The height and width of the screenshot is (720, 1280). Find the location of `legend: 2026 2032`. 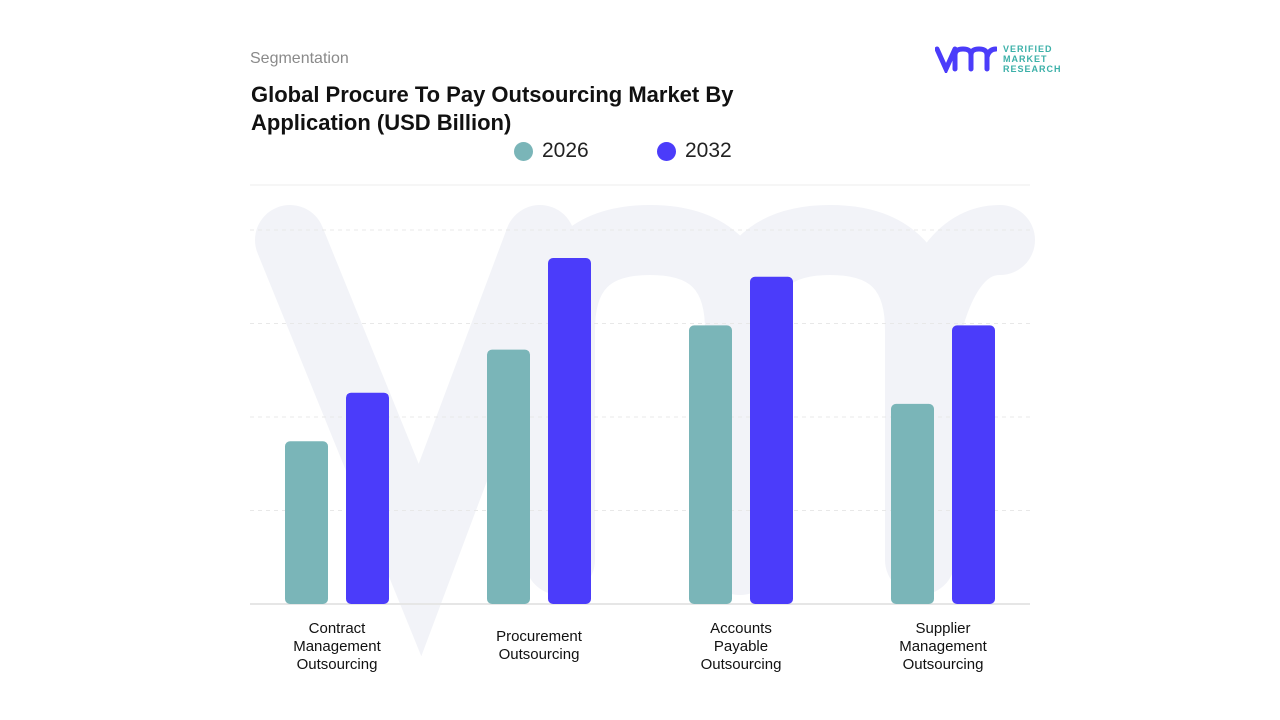

legend: 2026 2032 is located at coordinates (657, 151).